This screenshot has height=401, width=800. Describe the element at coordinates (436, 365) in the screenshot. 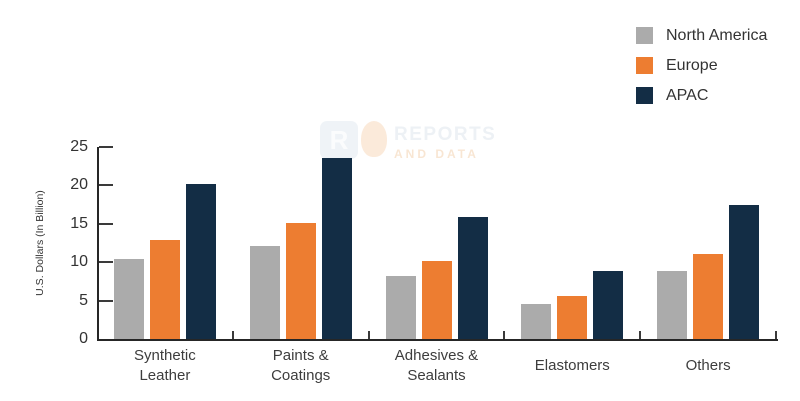

I see `x-category-label: Adhesives & Sealants` at that location.